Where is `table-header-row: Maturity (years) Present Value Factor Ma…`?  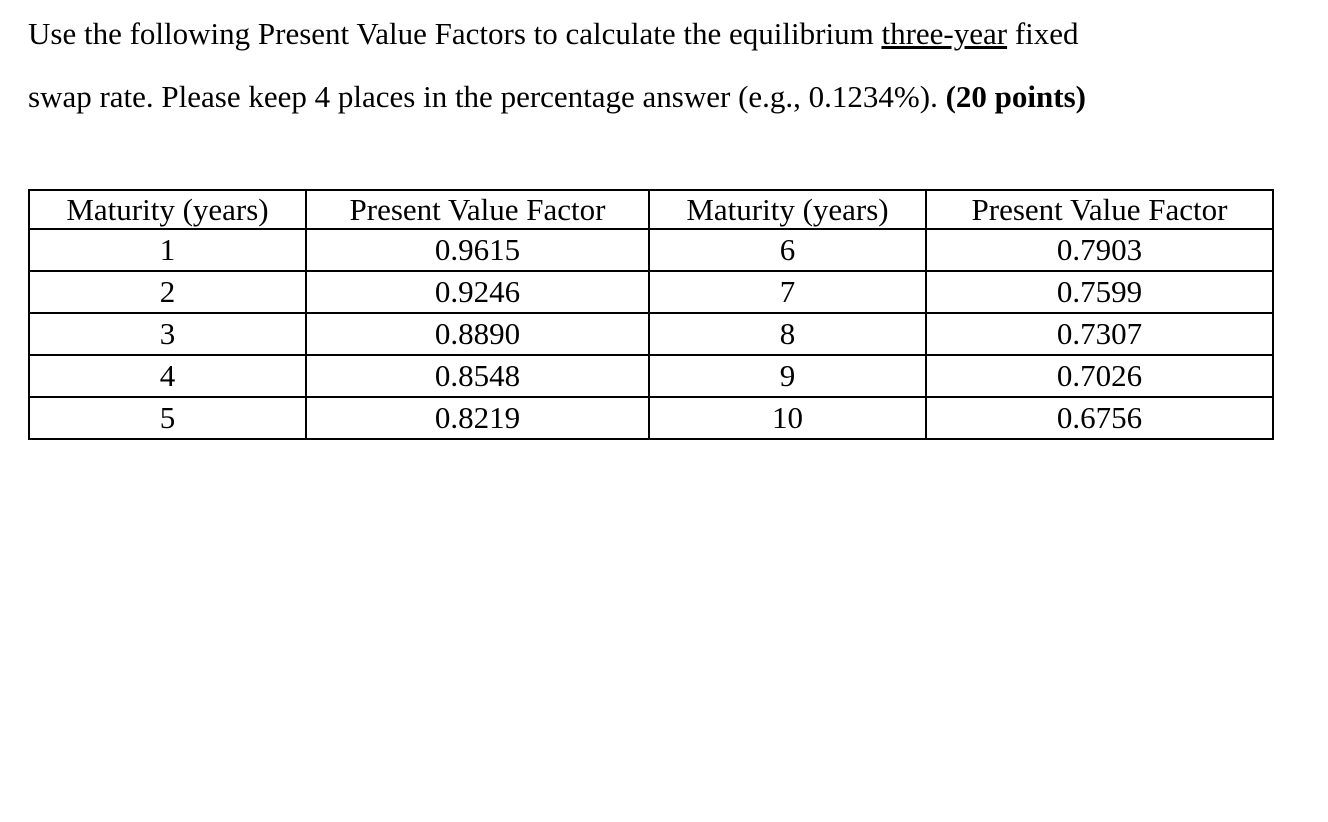 table-header-row: Maturity (years) Present Value Factor Ma… is located at coordinates (651, 209).